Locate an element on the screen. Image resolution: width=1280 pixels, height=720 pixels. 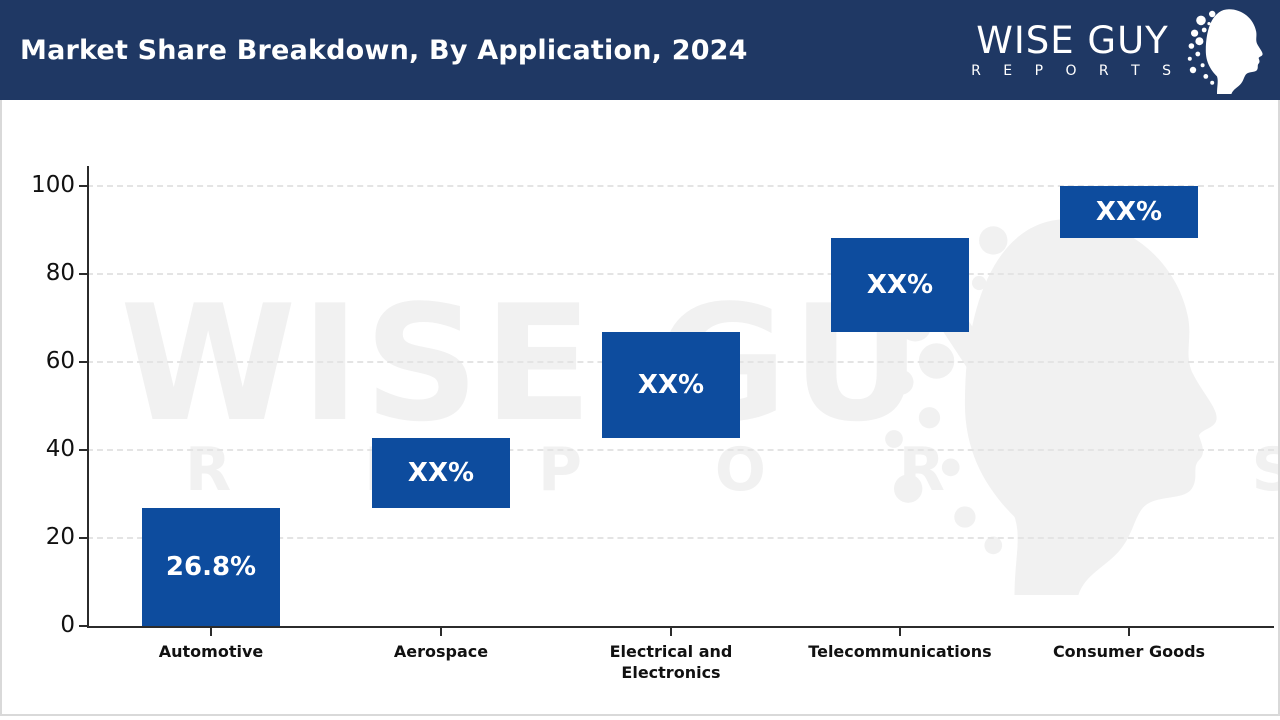
bar-telecommunications: XX% is located at coordinates (900, 285).